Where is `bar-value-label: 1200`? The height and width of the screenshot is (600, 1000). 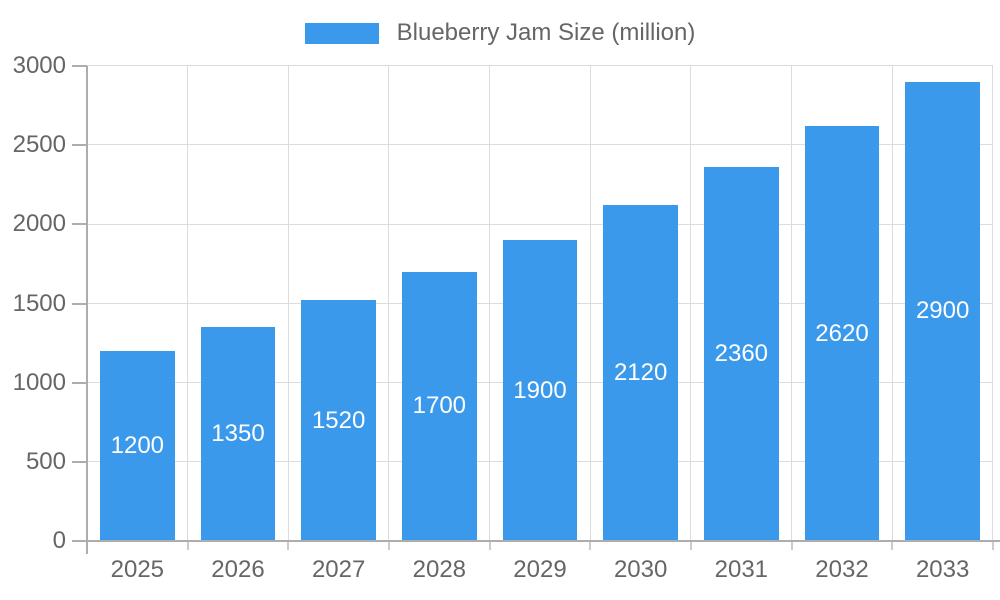
bar-value-label: 1200 is located at coordinates (137, 445).